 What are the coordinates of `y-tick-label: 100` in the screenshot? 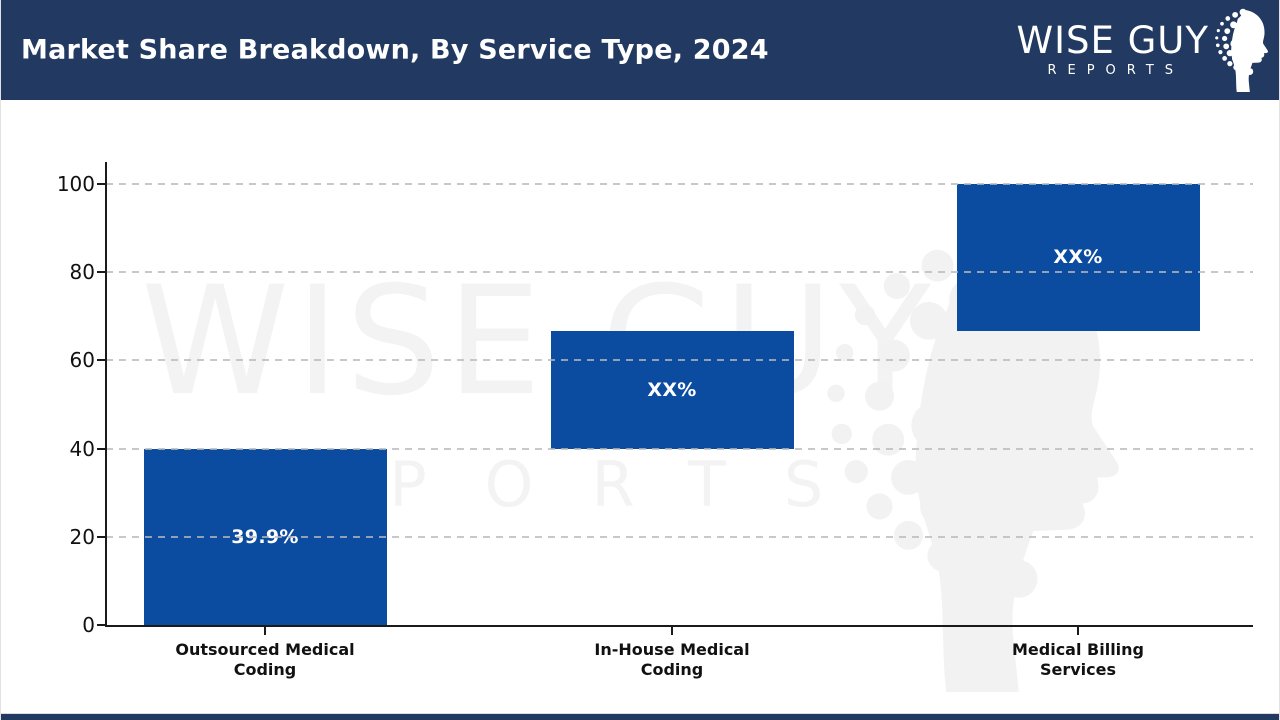 It's located at (75, 184).